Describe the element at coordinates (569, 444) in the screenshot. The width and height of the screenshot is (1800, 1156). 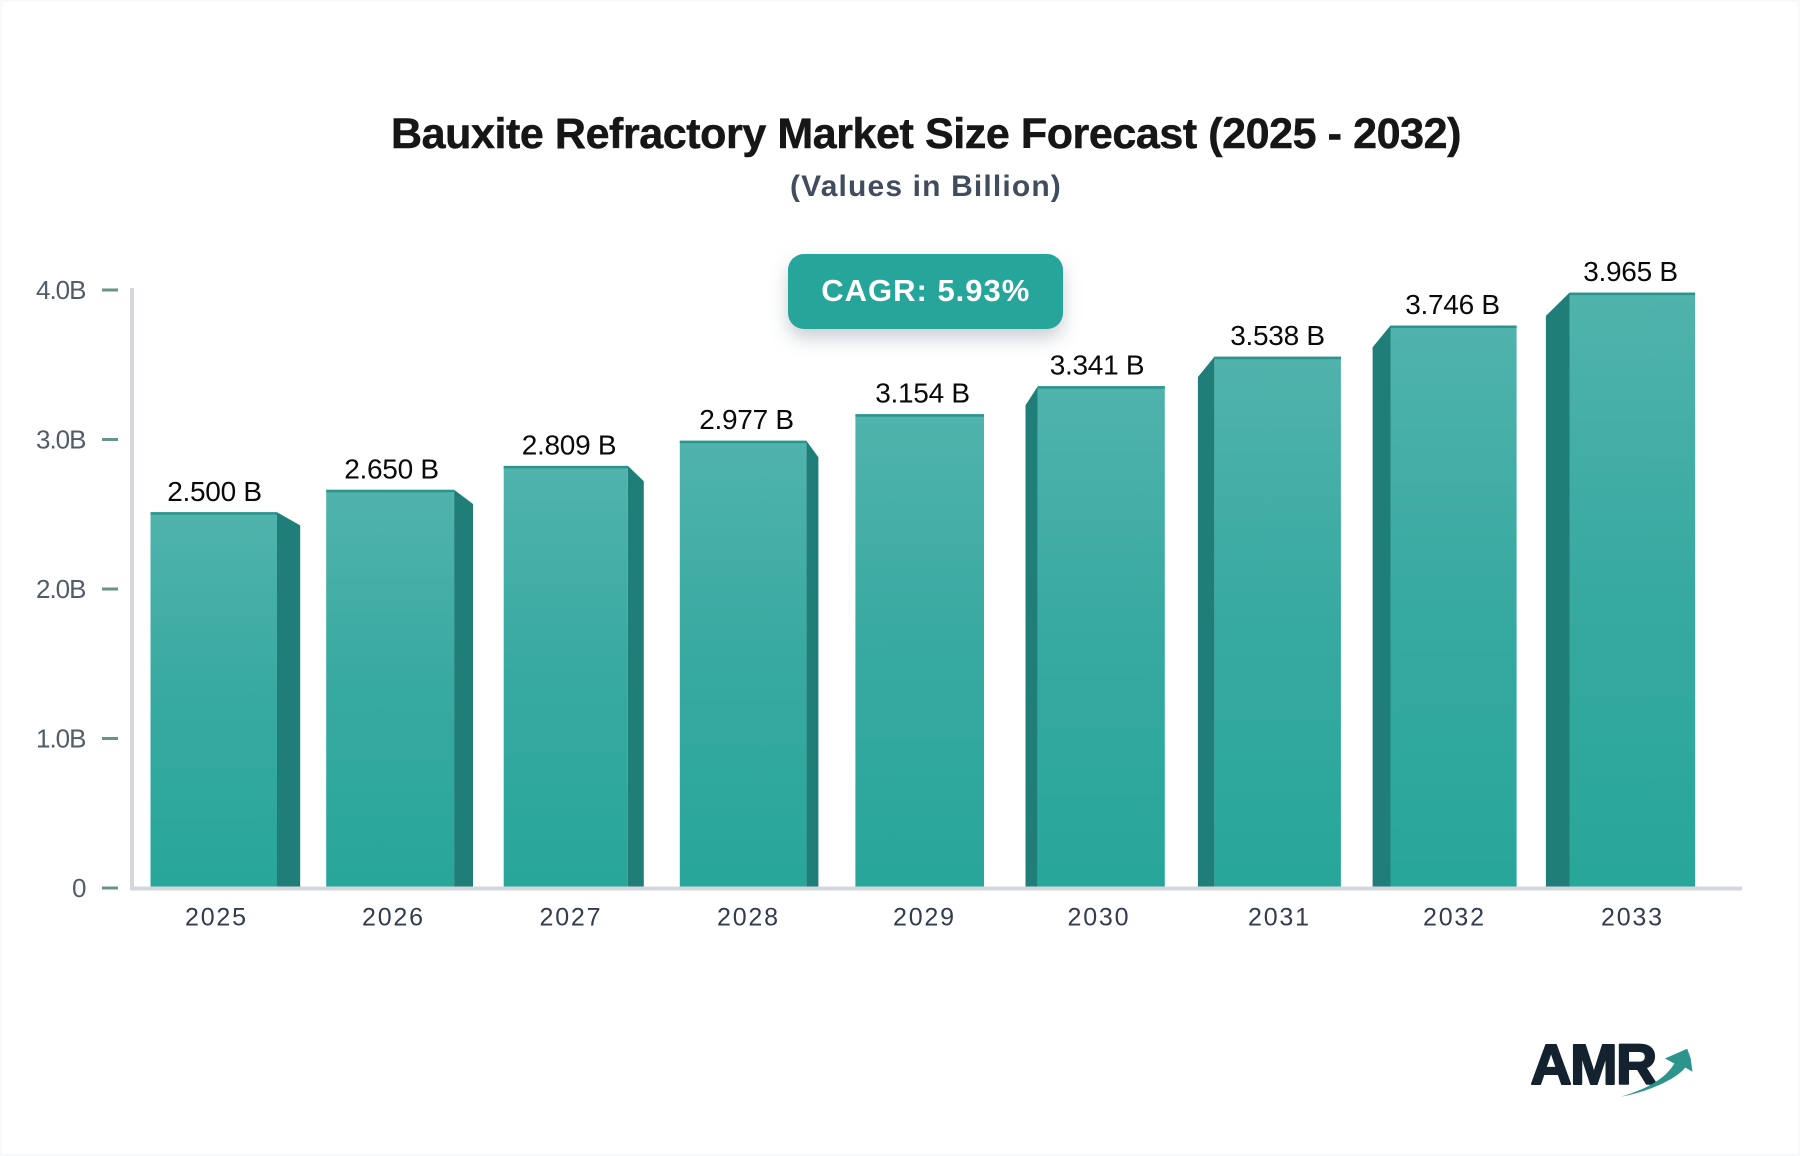
I see `svg-text: 2.809 B` at that location.